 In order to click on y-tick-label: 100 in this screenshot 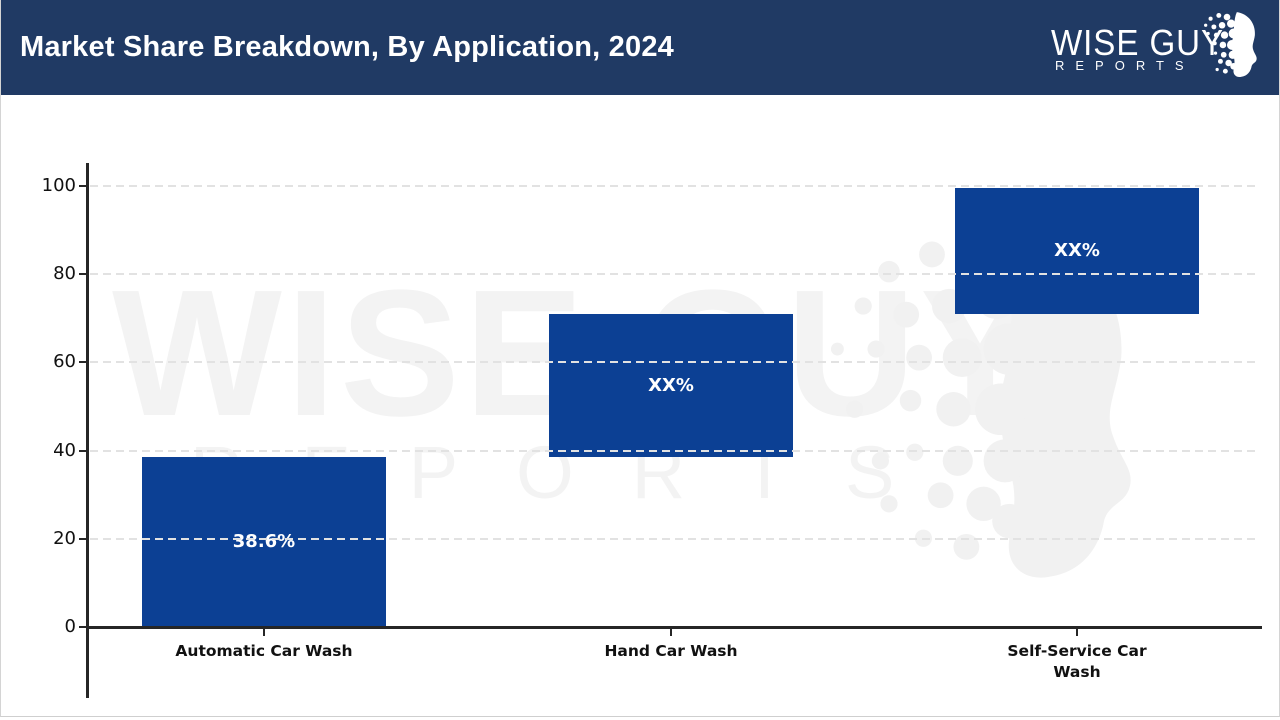, I will do `click(58, 185)`.